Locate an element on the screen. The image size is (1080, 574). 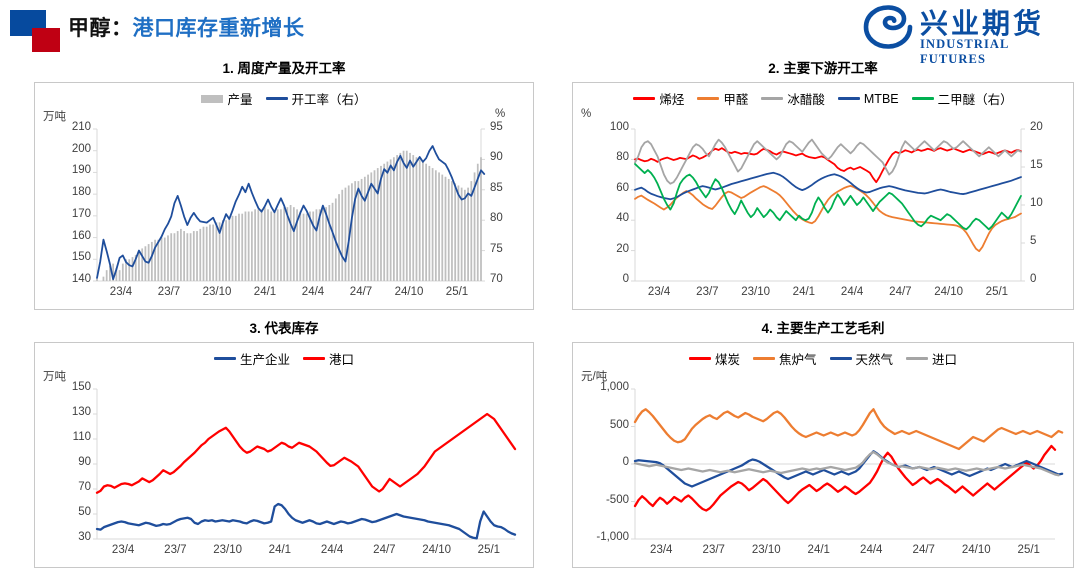
legend-item: 进口 is located at coordinates (931, 358).